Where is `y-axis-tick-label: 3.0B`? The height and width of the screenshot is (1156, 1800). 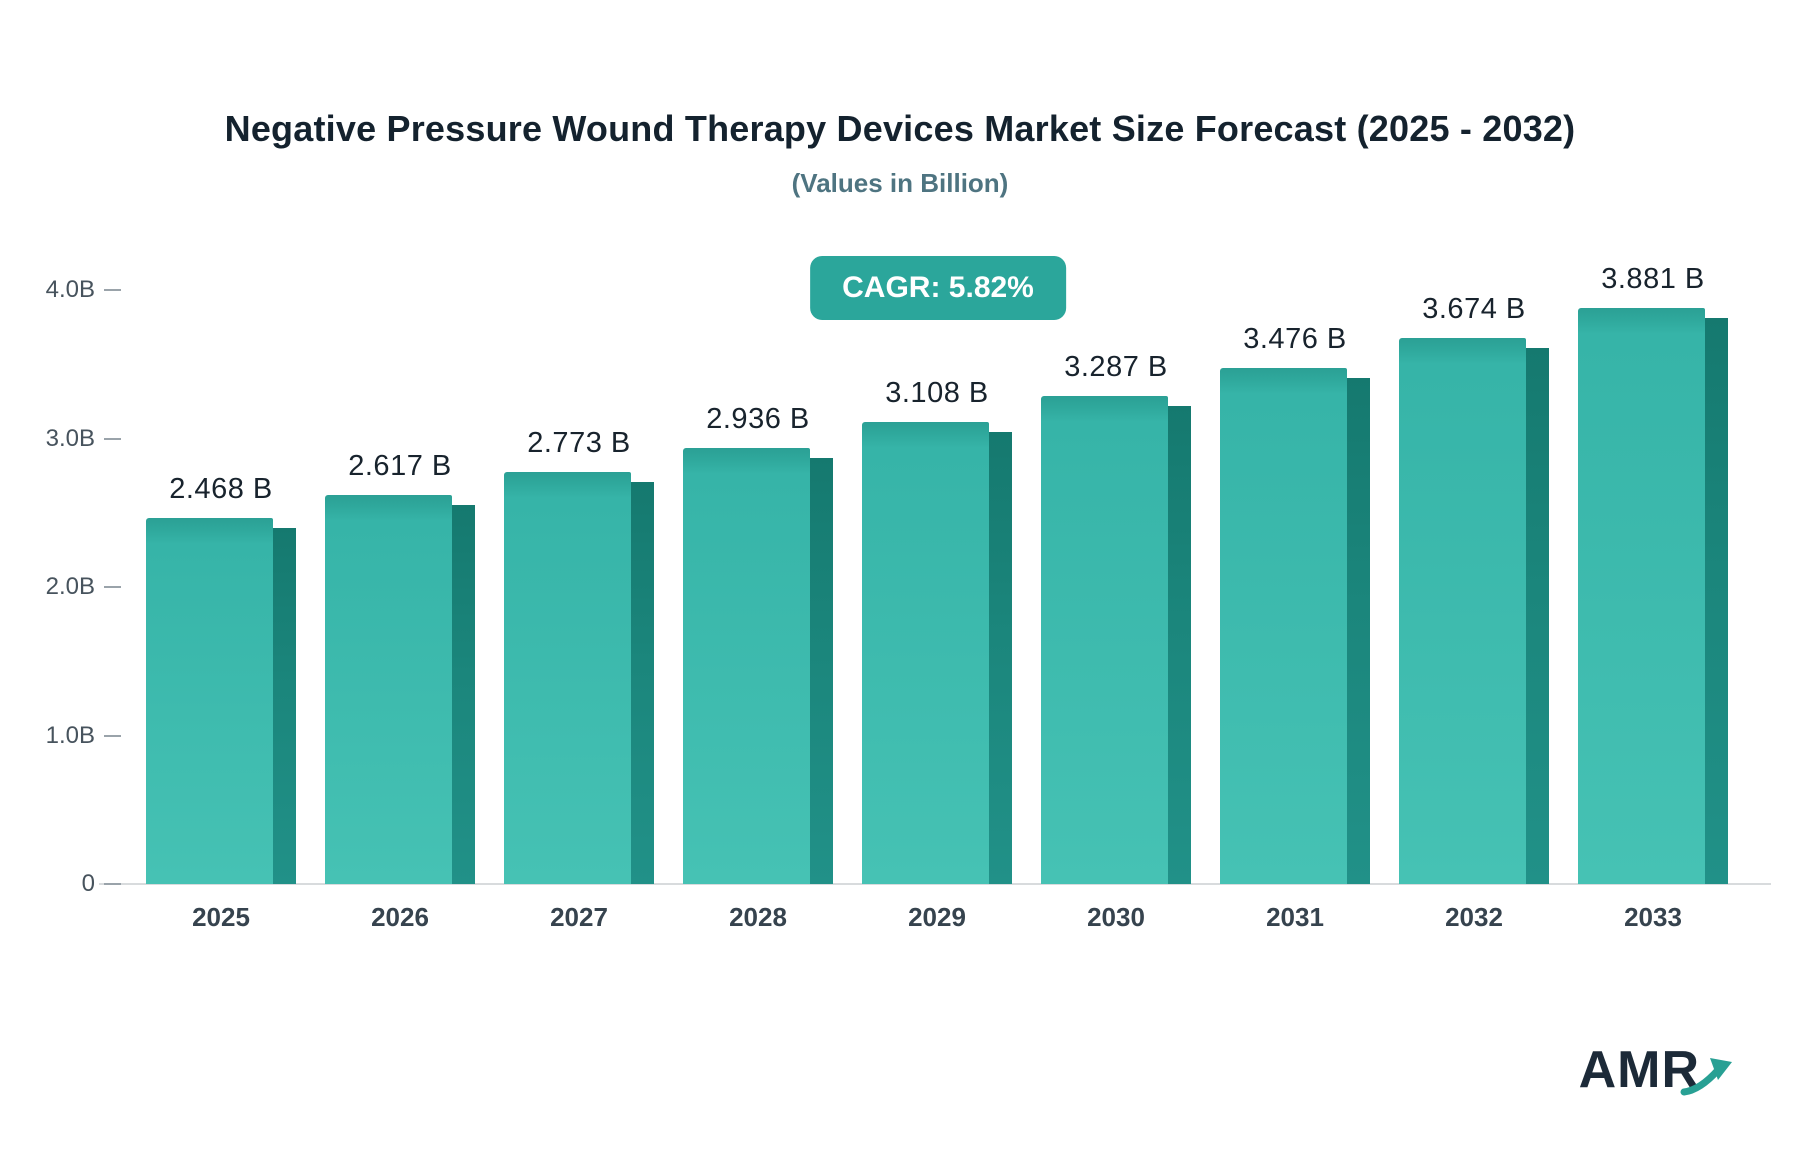 y-axis-tick-label: 3.0B is located at coordinates (70, 438).